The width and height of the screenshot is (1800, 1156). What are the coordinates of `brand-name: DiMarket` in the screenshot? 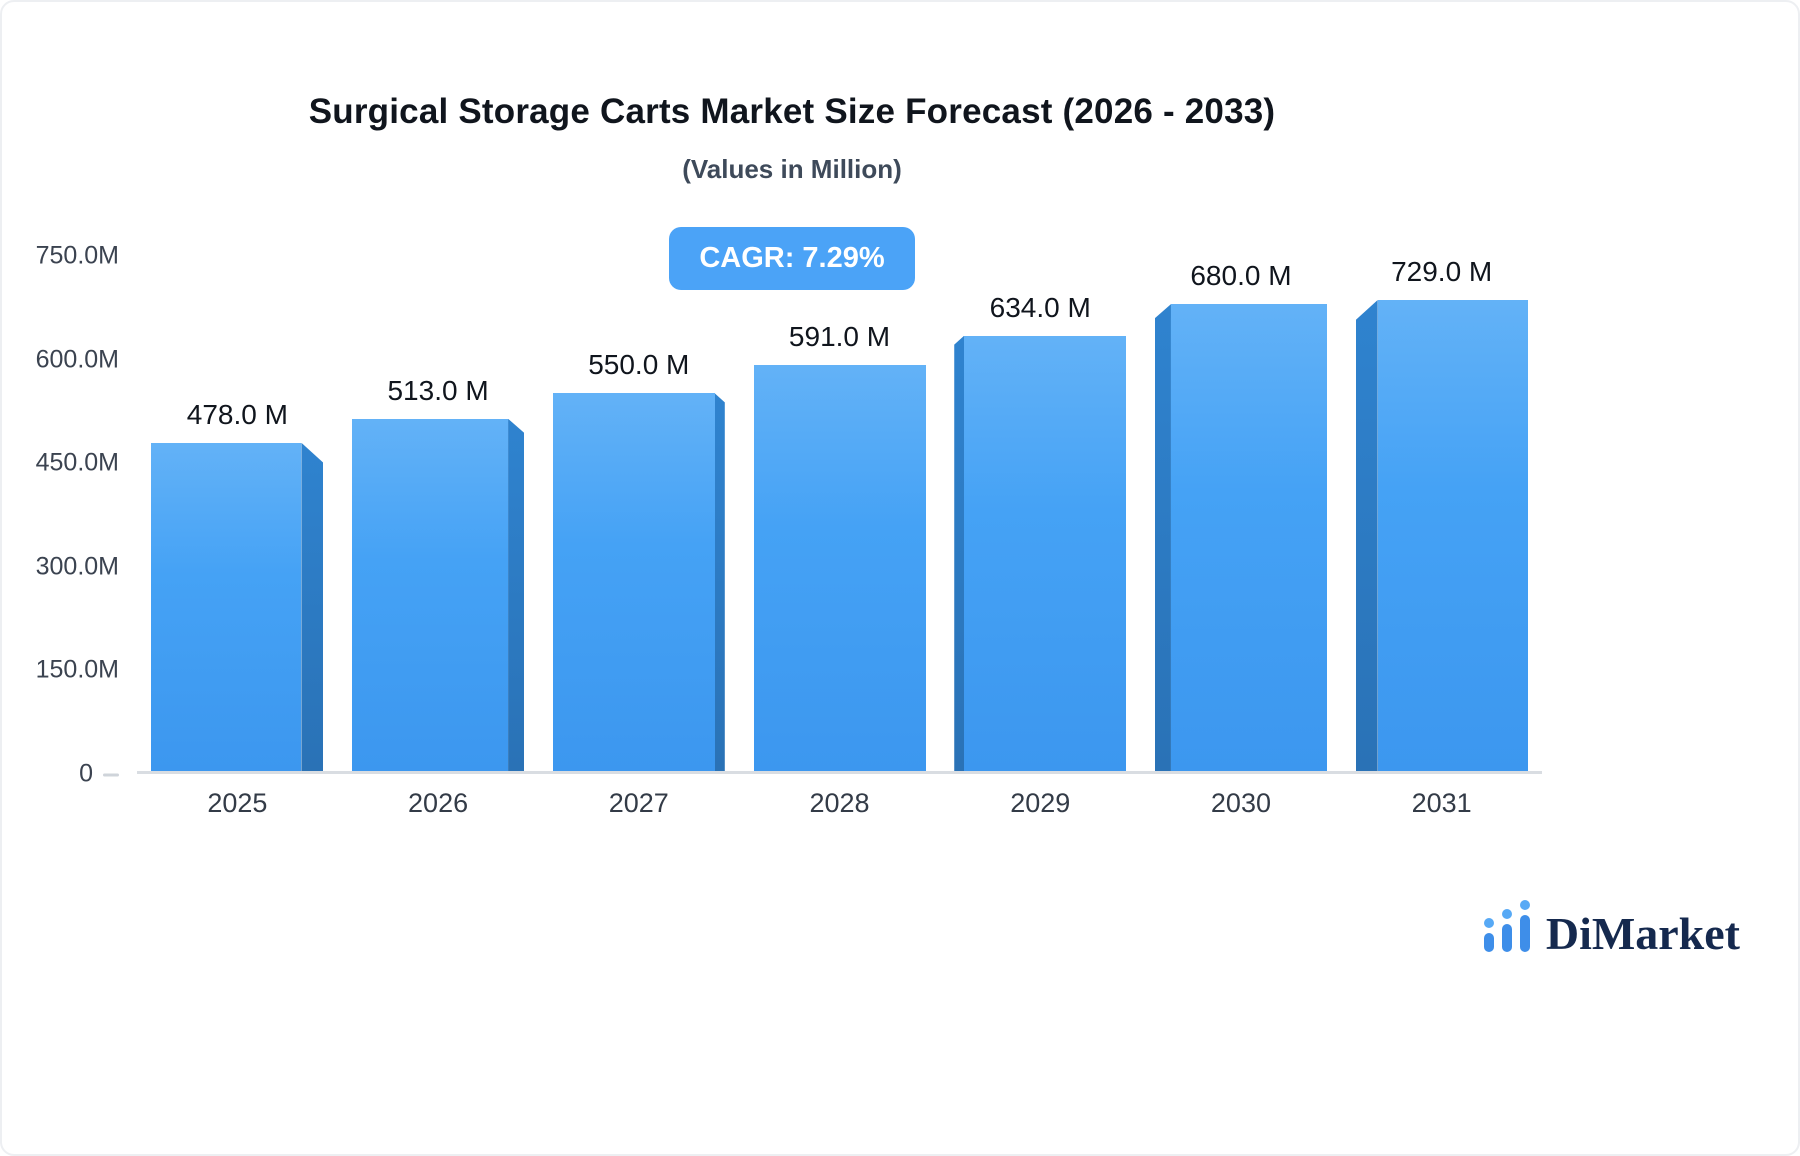 It's located at (1642, 933).